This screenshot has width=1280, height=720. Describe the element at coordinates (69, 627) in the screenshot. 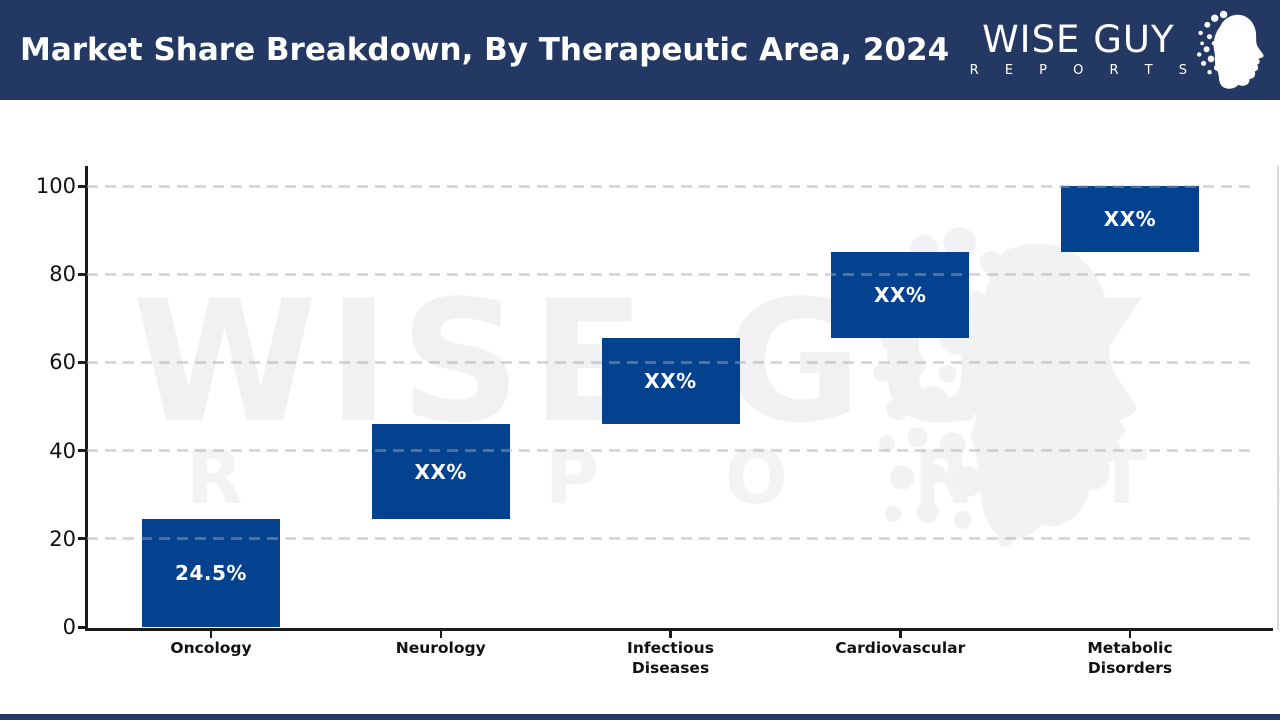

I see `y-tick-label-0: 0` at that location.